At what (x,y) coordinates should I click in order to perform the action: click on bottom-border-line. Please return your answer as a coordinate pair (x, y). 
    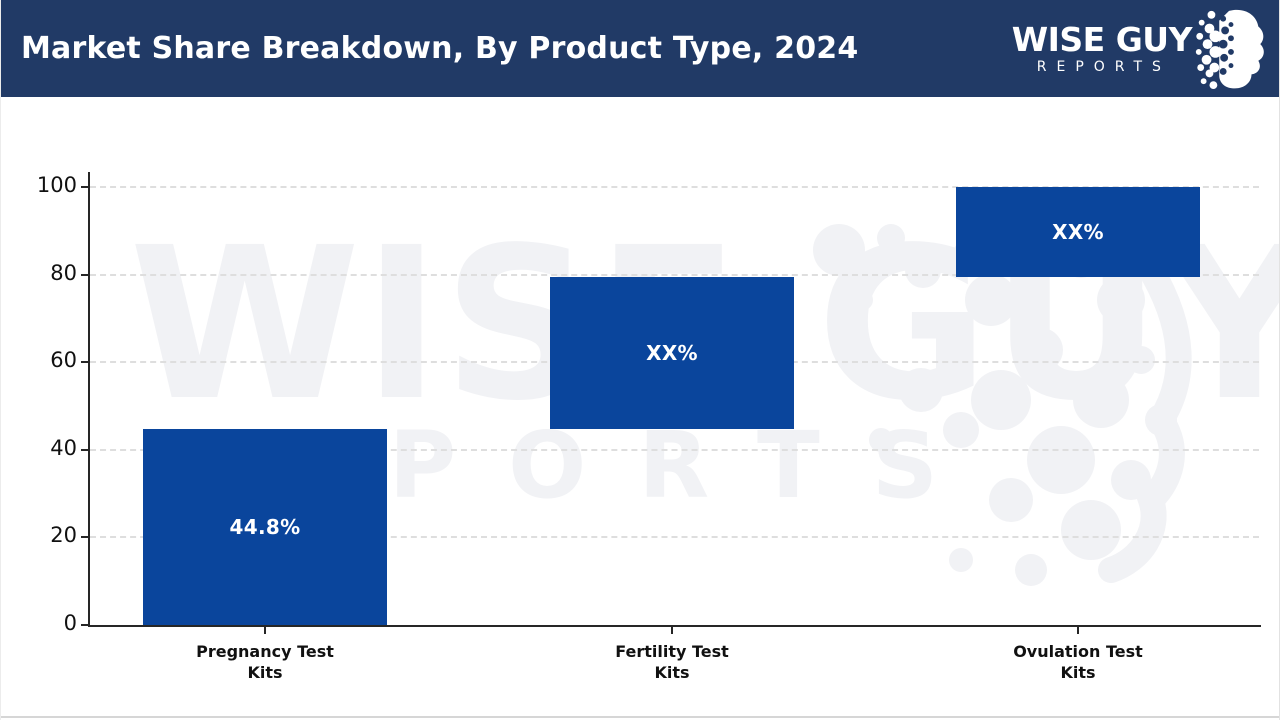
    Looking at the image, I should click on (640, 717).